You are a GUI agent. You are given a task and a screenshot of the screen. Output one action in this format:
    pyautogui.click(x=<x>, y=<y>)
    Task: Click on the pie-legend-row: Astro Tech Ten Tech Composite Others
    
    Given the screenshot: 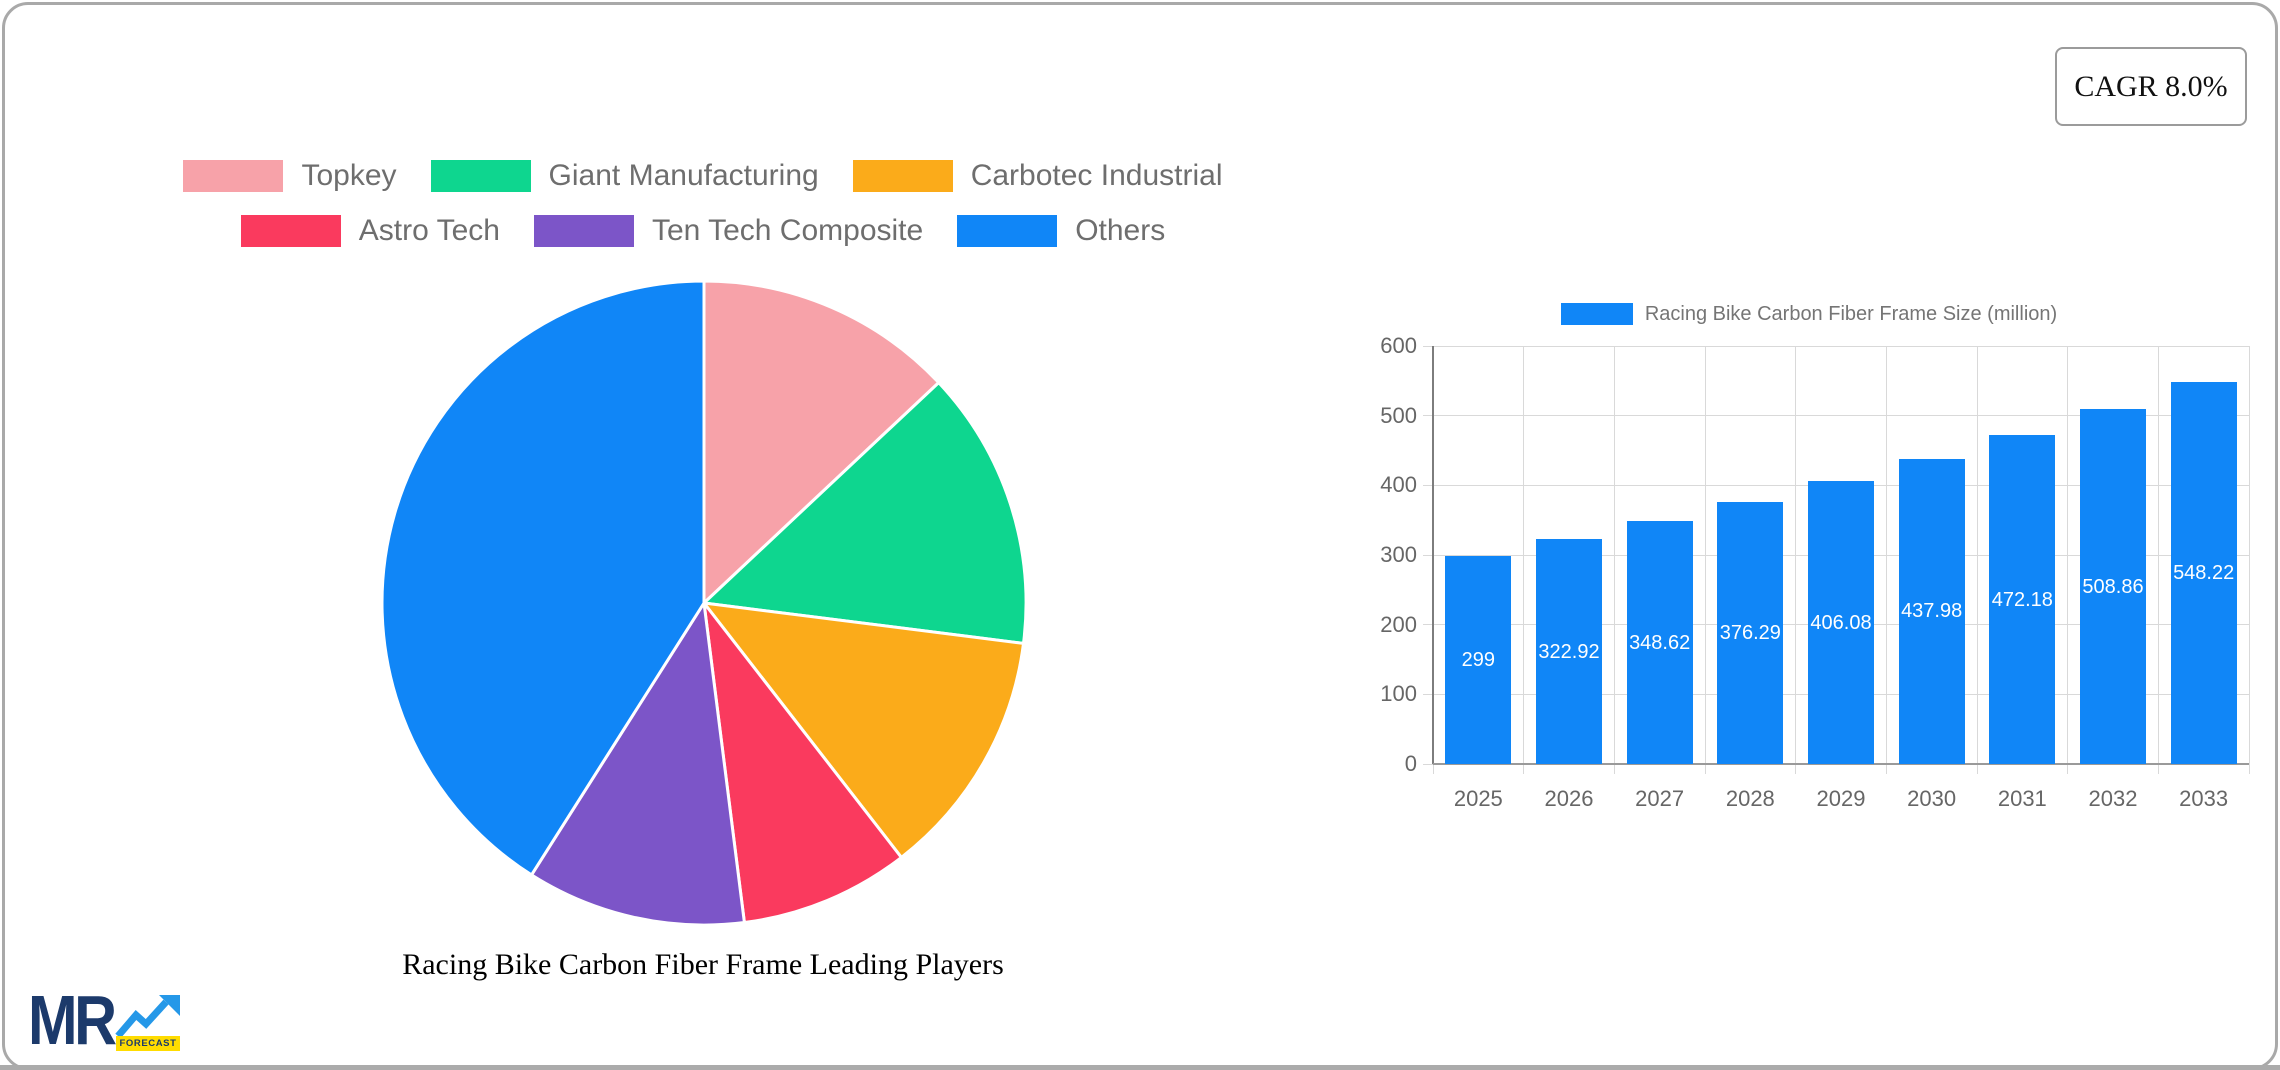 What is the action you would take?
    pyautogui.click(x=703, y=231)
    